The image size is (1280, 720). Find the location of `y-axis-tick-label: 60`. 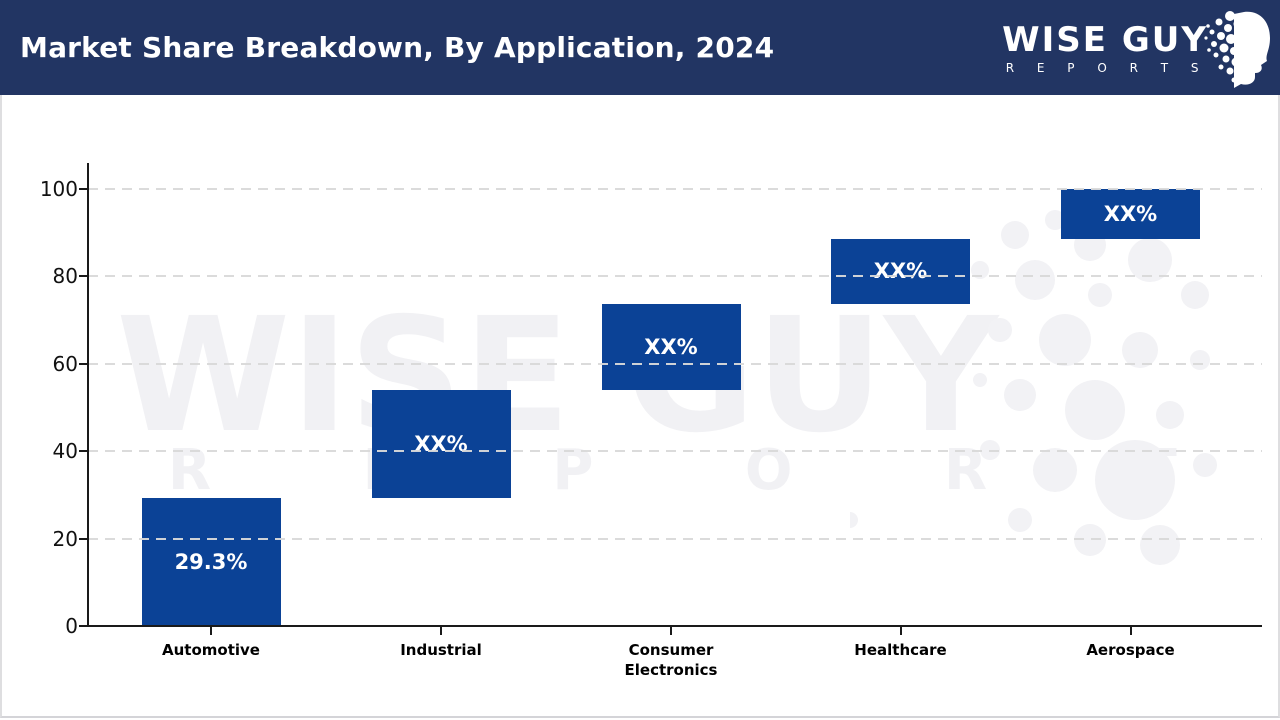

y-axis-tick-label: 60 is located at coordinates (65, 363).